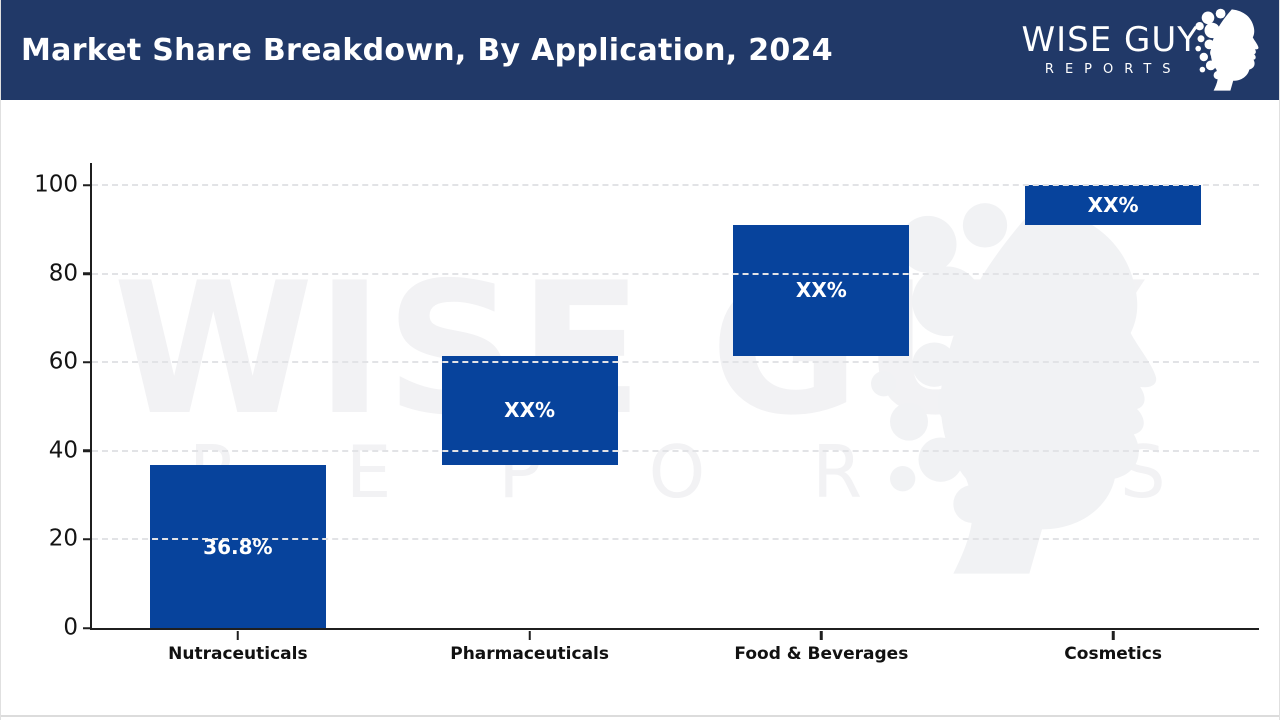 The image size is (1280, 720). What do you see at coordinates (1110, 40) in the screenshot?
I see `logo-wordmark-line1: WISE GUY` at bounding box center [1110, 40].